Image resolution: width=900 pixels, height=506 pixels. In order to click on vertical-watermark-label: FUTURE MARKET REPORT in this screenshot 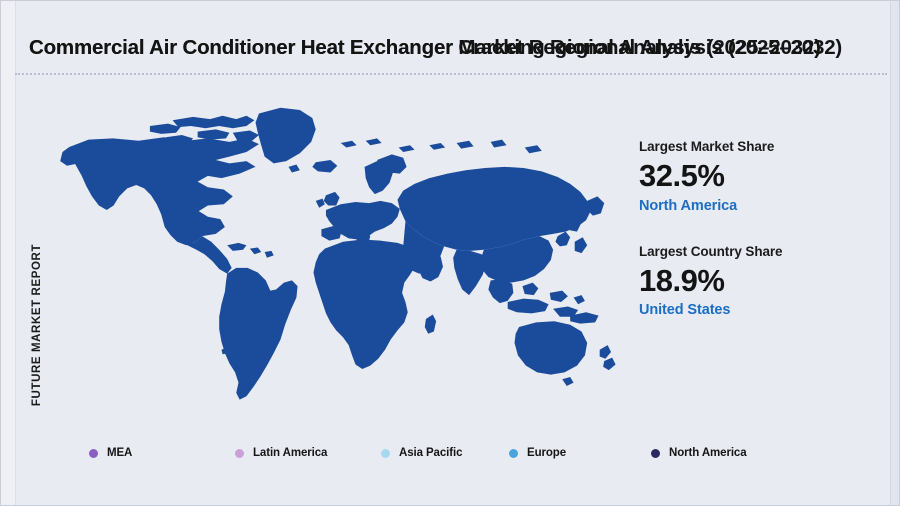, I will do `click(37, 325)`.